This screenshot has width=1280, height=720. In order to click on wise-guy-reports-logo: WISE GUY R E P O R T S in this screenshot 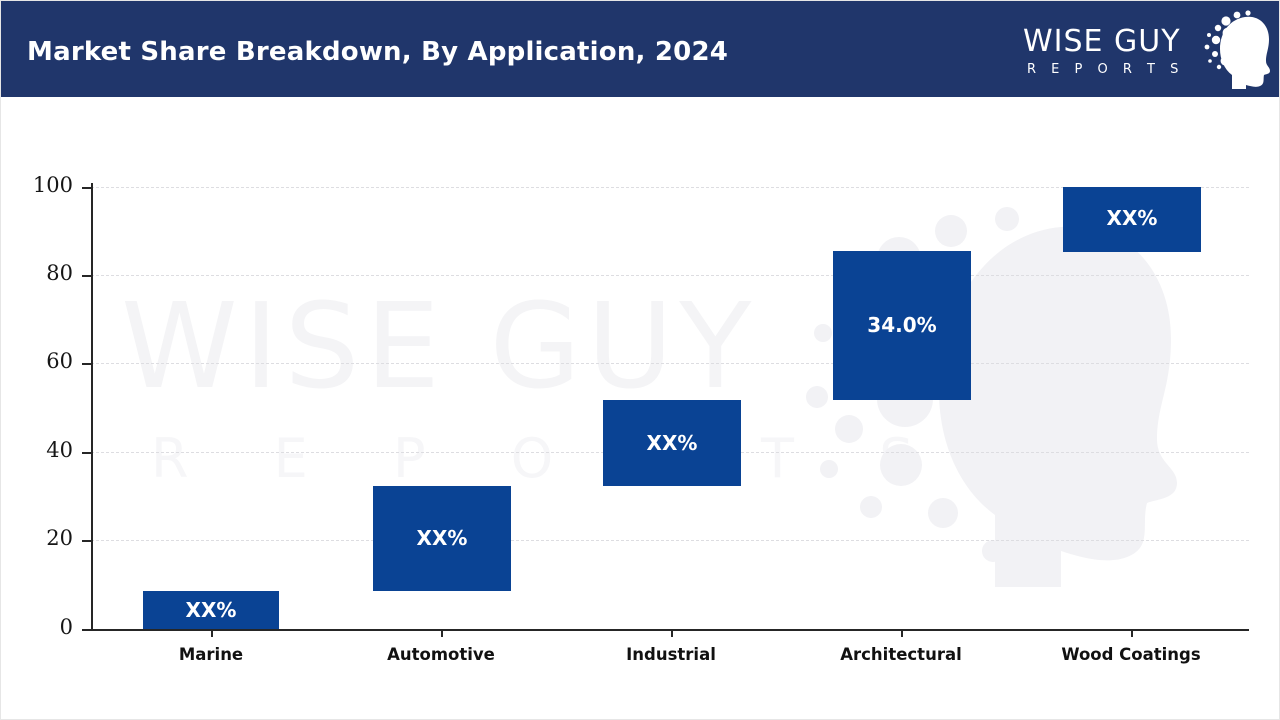, I will do `click(1143, 49)`.